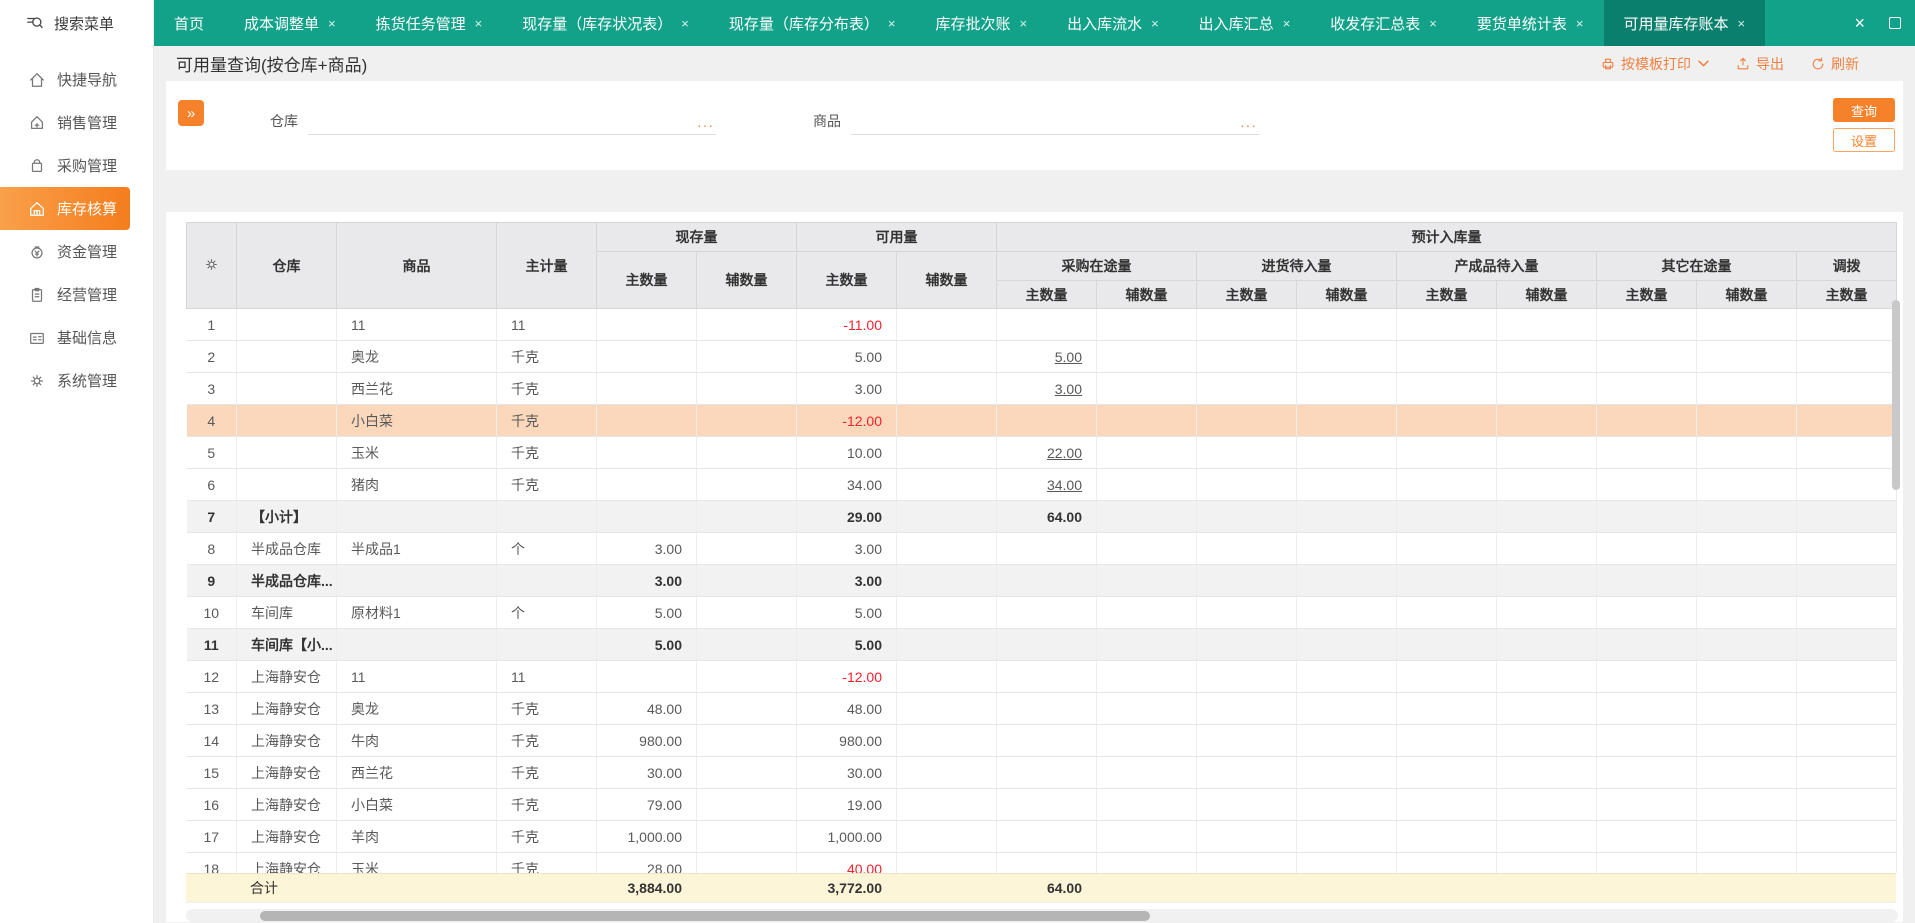  Describe the element at coordinates (646, 280) in the screenshot. I see `header-on-hand-main: 主数量` at that location.